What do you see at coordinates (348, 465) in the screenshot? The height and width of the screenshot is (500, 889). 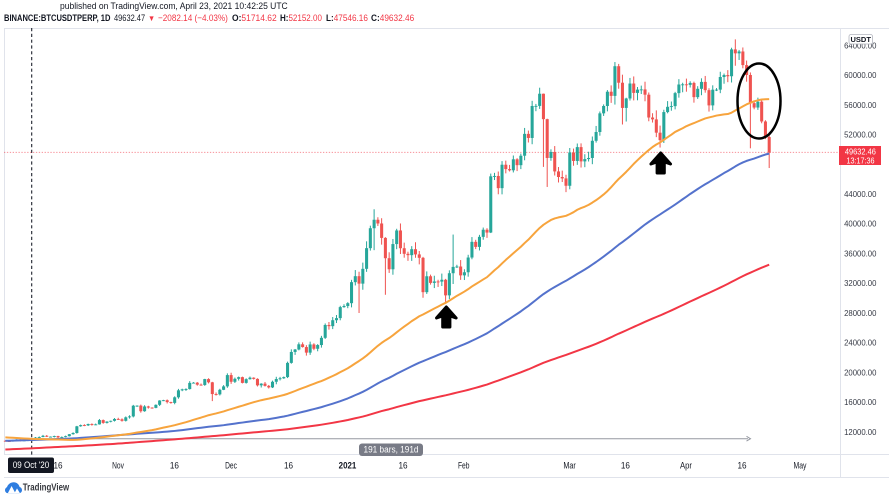 I see `svg-text: 2021` at bounding box center [348, 465].